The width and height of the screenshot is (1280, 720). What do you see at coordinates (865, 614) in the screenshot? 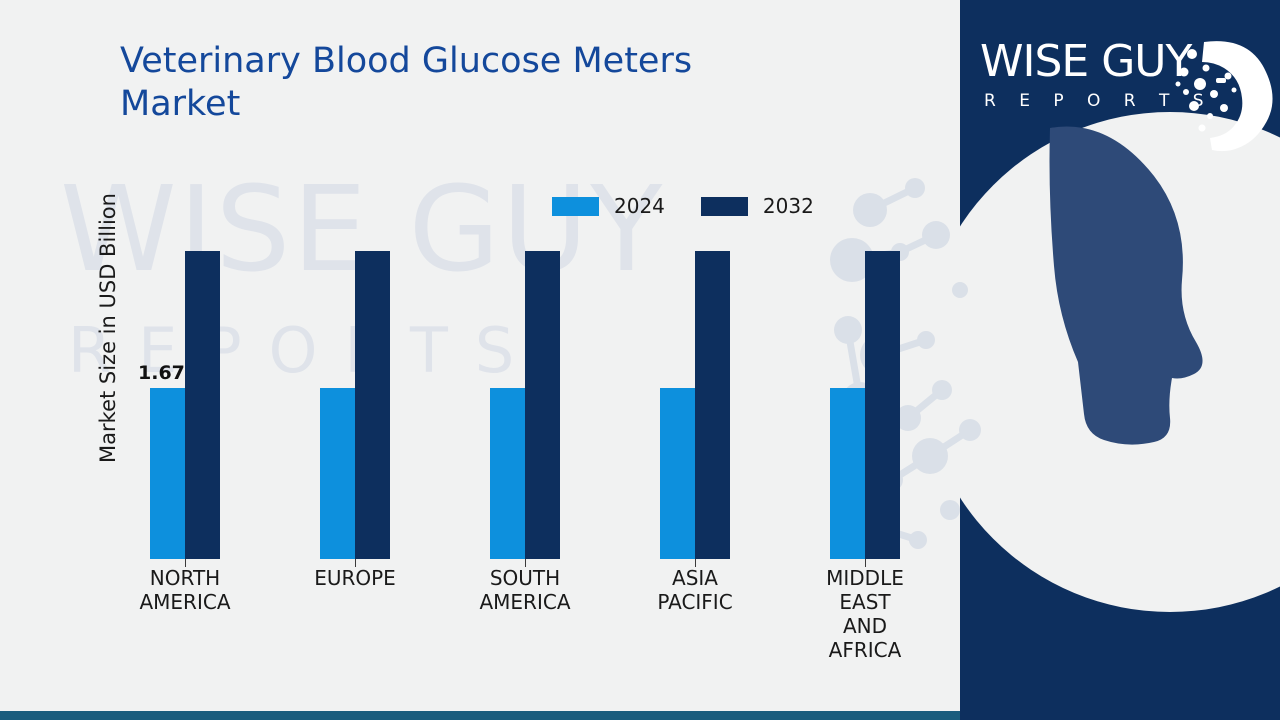
I see `category-label: MIDDLE EAST AND AFRICA` at bounding box center [865, 614].